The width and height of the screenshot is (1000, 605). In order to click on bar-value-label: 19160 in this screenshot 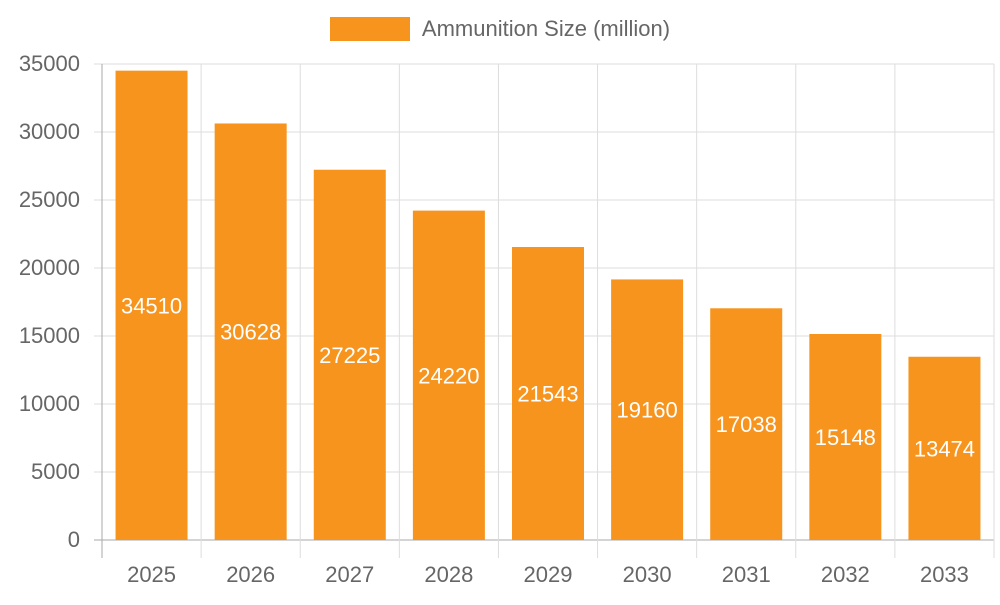, I will do `click(647, 410)`.